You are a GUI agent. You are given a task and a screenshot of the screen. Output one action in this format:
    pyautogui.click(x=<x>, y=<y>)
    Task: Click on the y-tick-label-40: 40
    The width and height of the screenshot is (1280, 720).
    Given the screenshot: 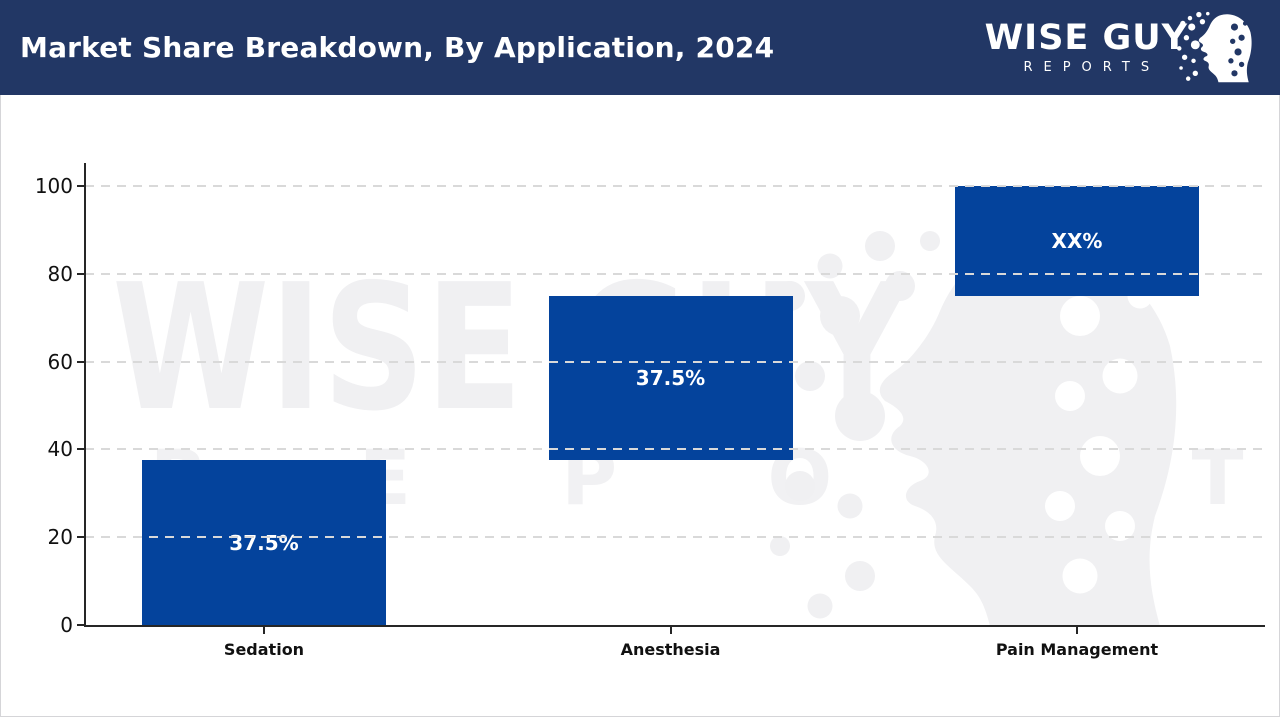 What is the action you would take?
    pyautogui.click(x=60, y=449)
    